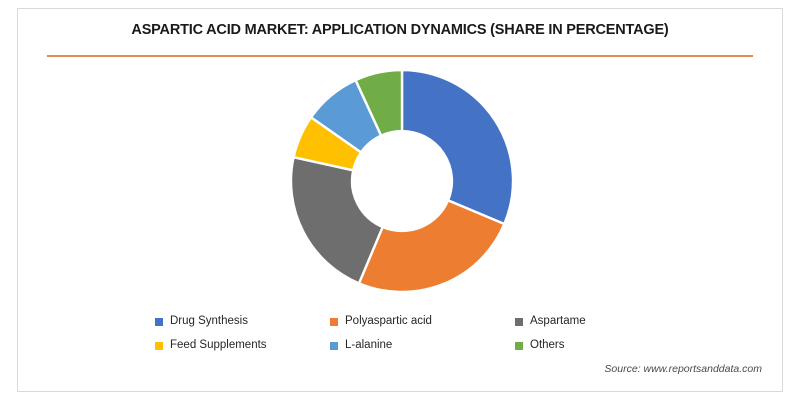 This screenshot has height=400, width=800. I want to click on legend-item-label: Polyaspartic acid, so click(388, 321).